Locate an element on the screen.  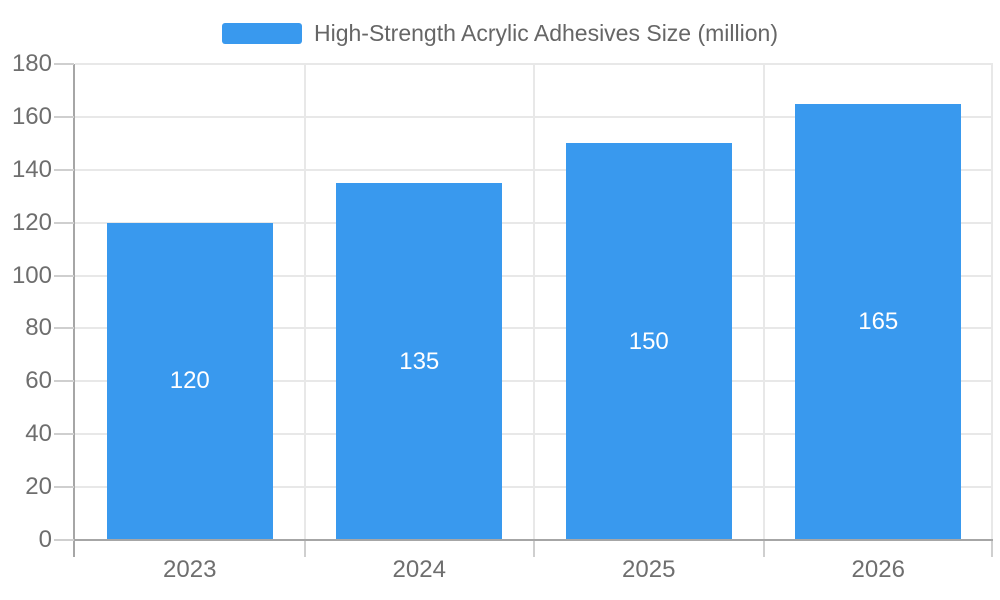
bar-2024: 135 is located at coordinates (419, 361).